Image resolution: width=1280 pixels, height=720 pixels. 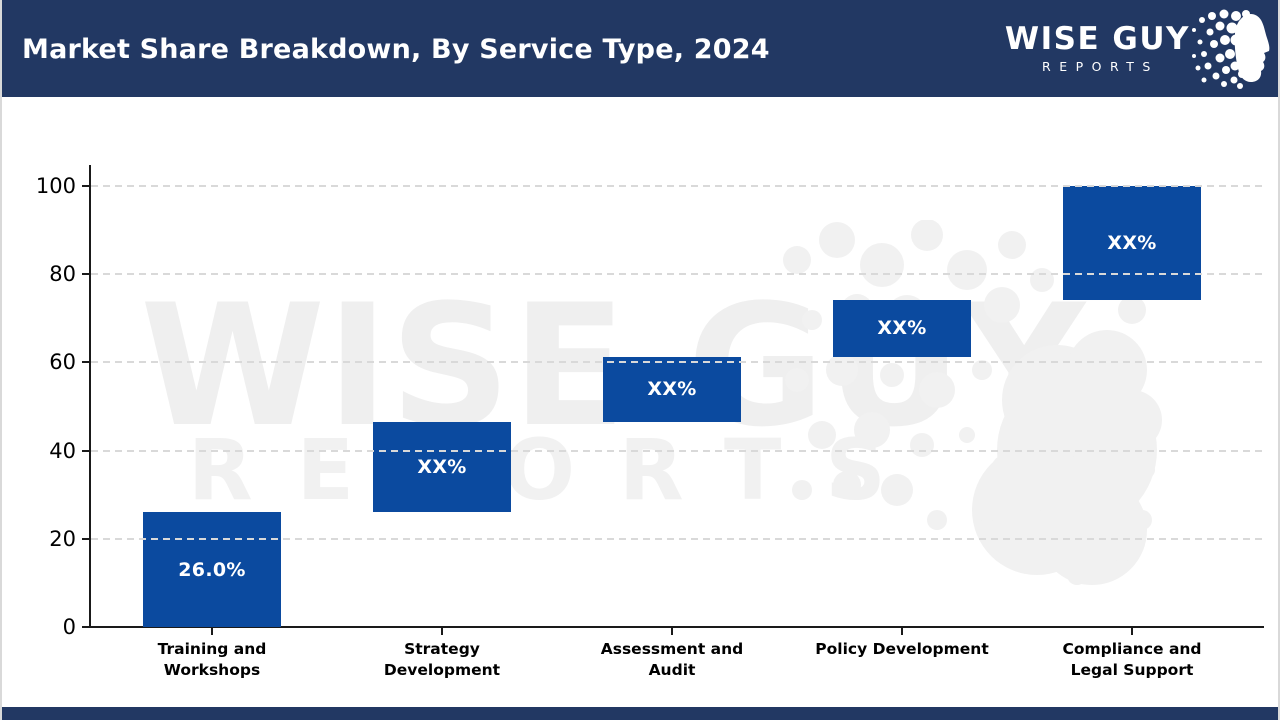 I want to click on x-tick-label-line: Workshops, so click(x=212, y=670).